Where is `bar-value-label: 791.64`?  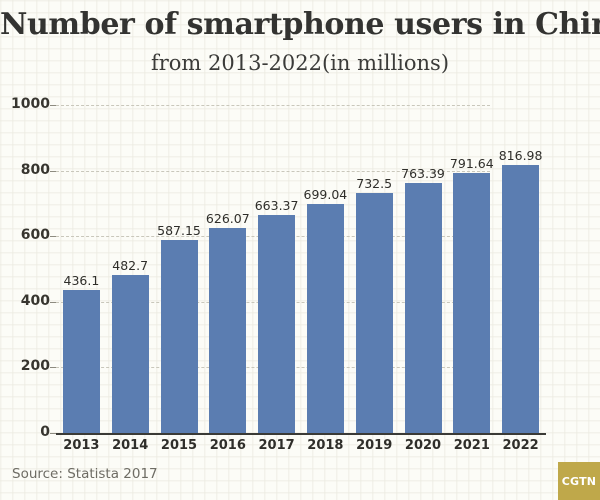 bar-value-label: 791.64 is located at coordinates (471, 164).